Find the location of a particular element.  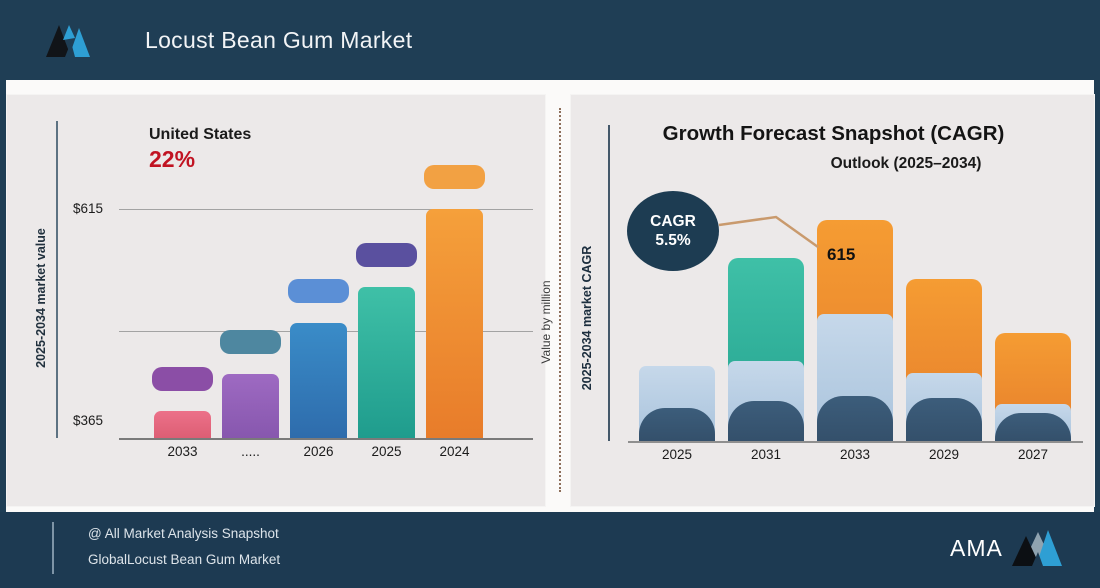

footer-snapshot-text: @ All Market Analysis Snapshot is located at coordinates (183, 533).